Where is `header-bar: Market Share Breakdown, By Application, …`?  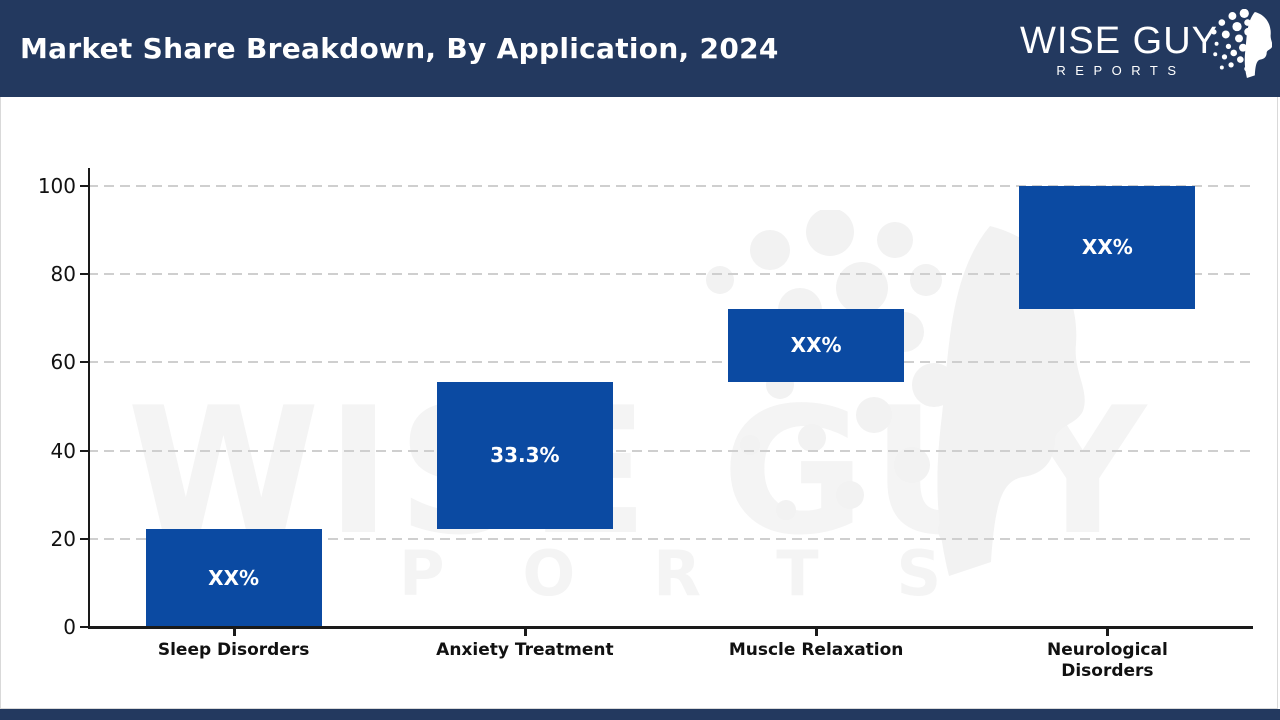
header-bar: Market Share Breakdown, By Application, … is located at coordinates (640, 48).